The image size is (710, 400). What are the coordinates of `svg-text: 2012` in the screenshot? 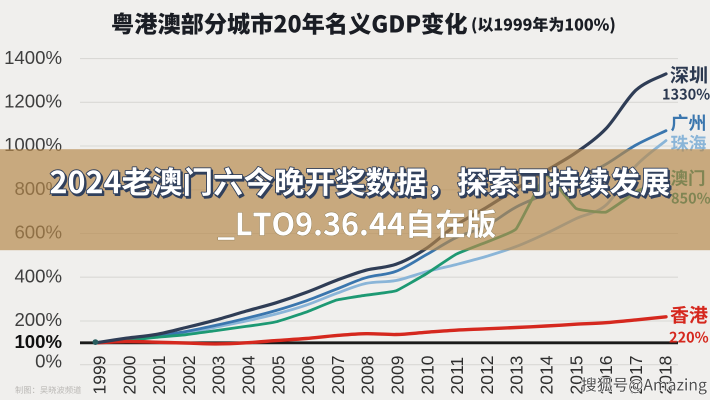 It's located at (487, 375).